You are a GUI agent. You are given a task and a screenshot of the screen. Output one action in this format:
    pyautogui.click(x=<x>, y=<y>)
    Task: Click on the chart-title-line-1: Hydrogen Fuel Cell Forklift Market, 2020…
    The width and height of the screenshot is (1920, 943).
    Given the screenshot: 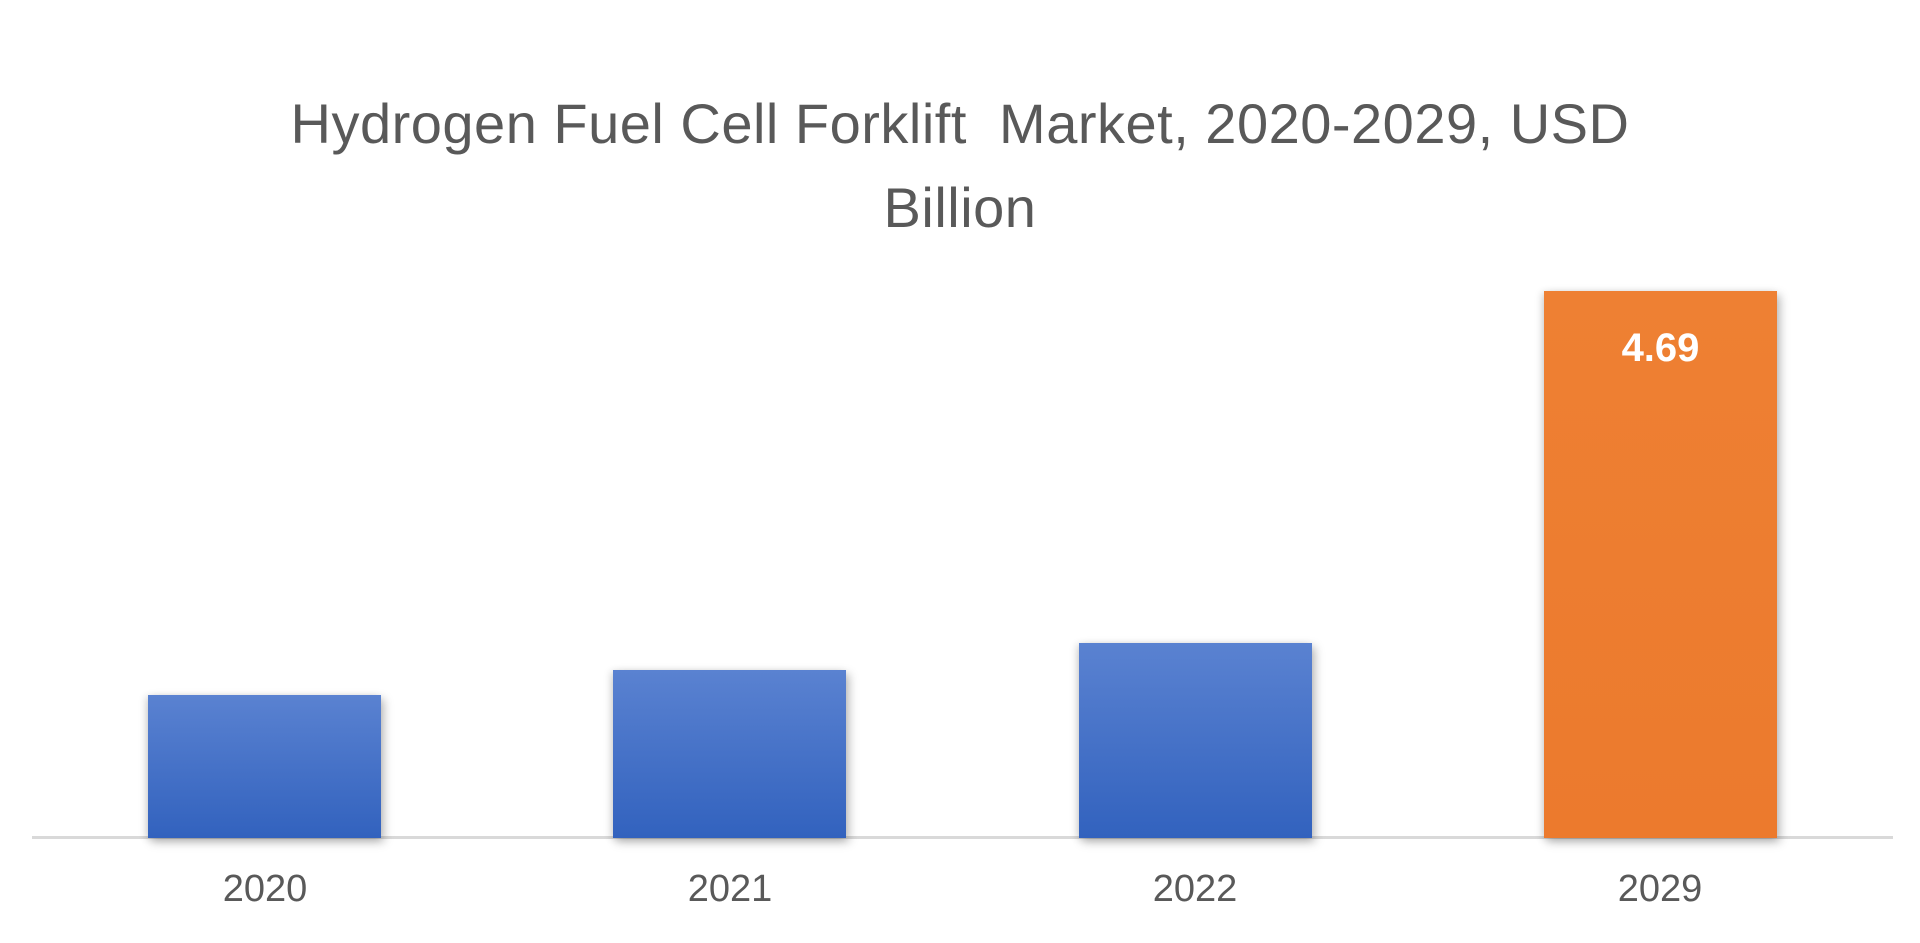 What is the action you would take?
    pyautogui.click(x=960, y=123)
    